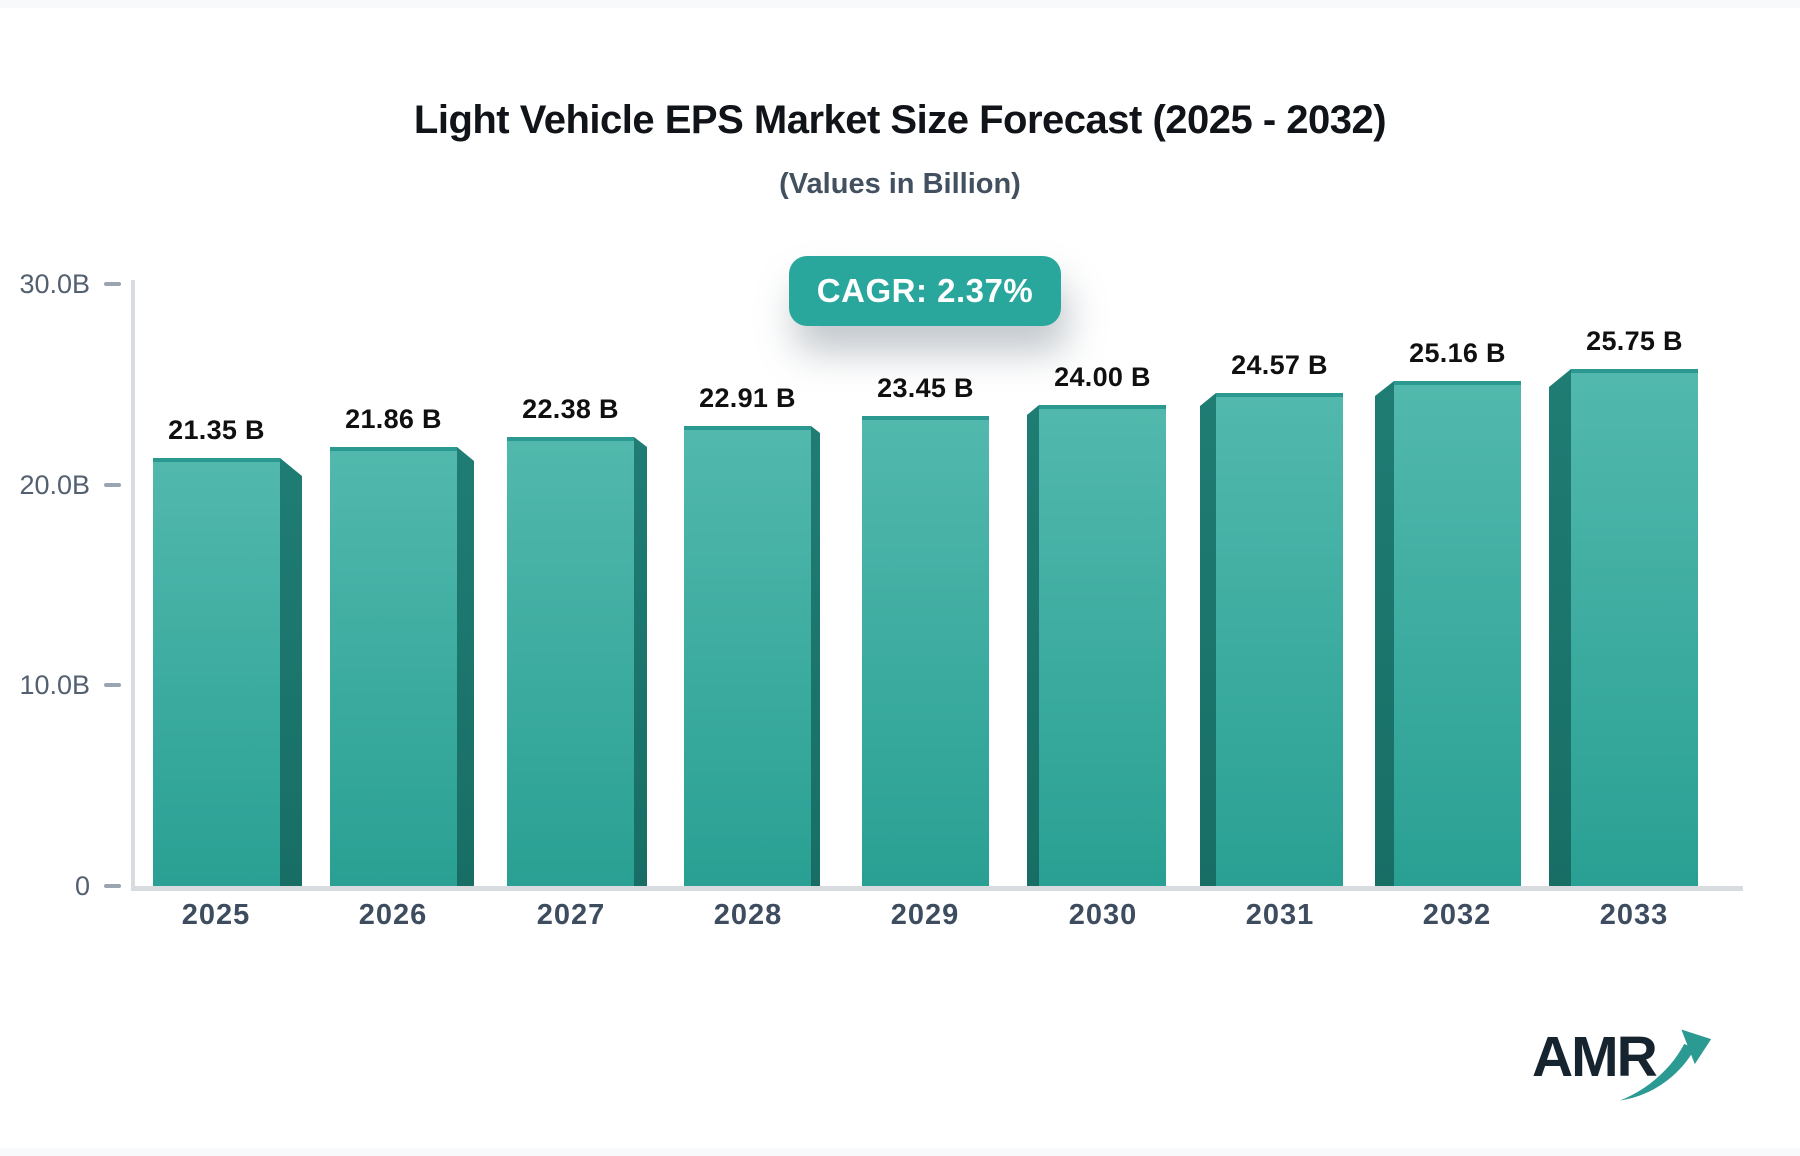 This screenshot has width=1800, height=1156. I want to click on bar-value-2025: 21.35 B, so click(216, 430).